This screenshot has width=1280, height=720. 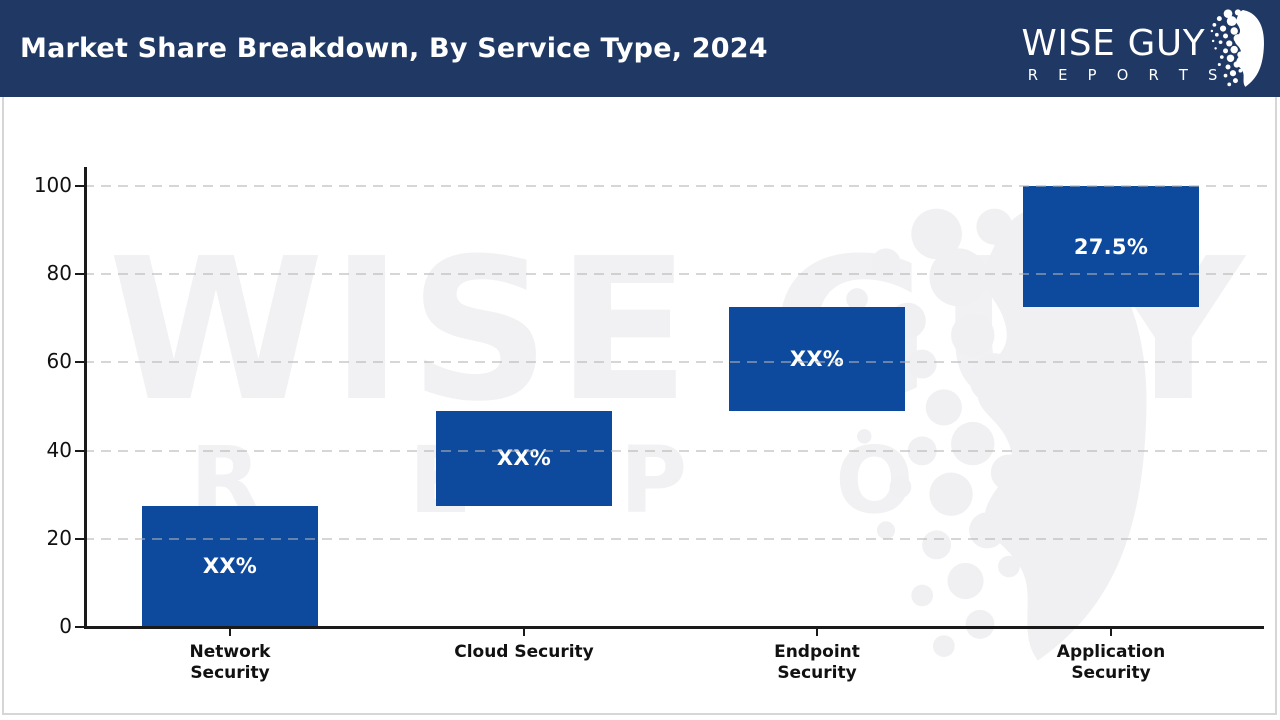 I want to click on wise-guy-logo: WISE GUY R E P O R T S, so click(x=1143, y=48).